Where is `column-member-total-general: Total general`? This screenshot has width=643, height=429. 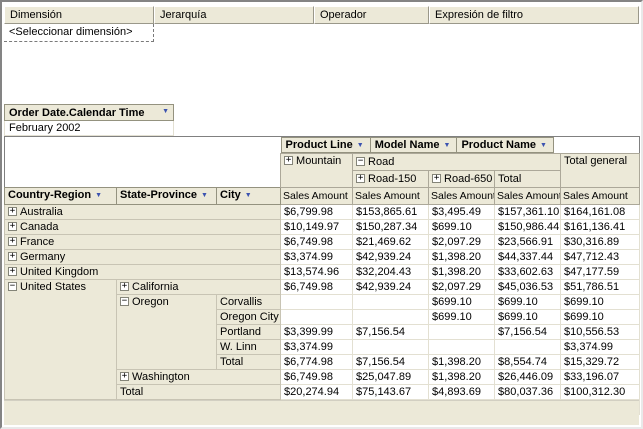
column-member-total-general: Total general is located at coordinates (600, 170).